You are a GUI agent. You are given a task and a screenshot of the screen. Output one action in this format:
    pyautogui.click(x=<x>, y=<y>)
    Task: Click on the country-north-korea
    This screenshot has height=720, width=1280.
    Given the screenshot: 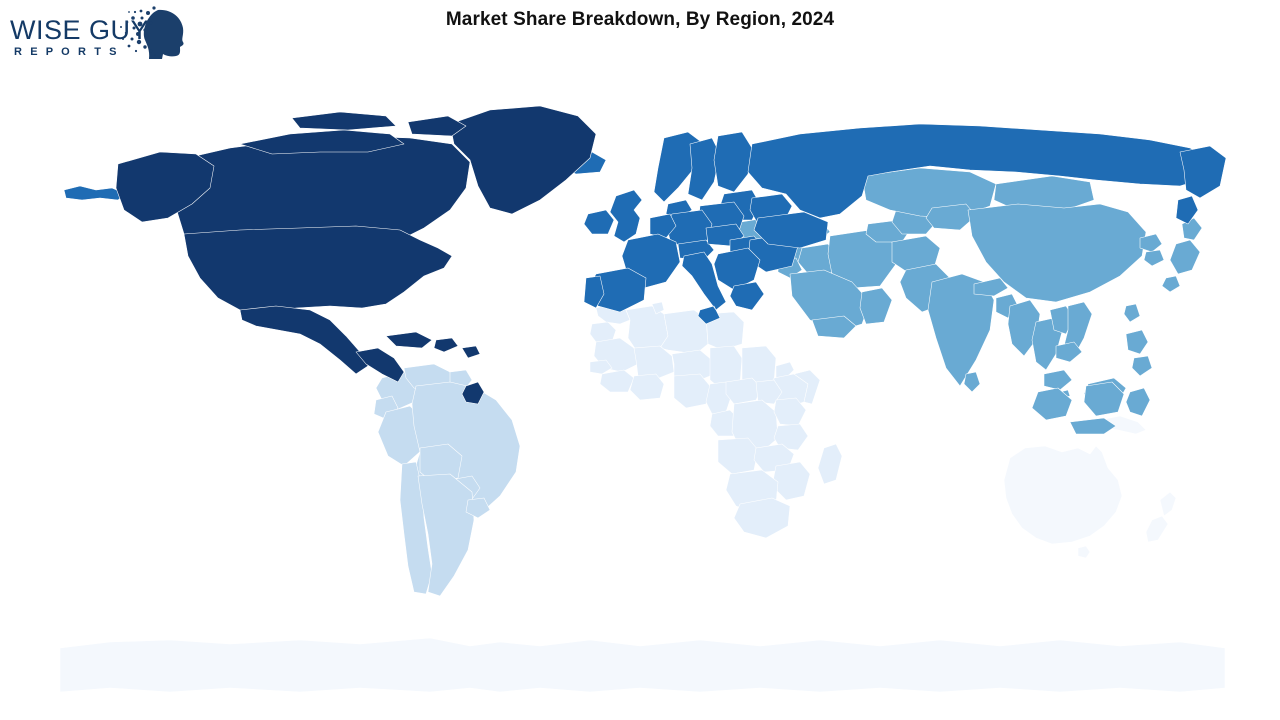 What is the action you would take?
    pyautogui.click(x=1151, y=243)
    